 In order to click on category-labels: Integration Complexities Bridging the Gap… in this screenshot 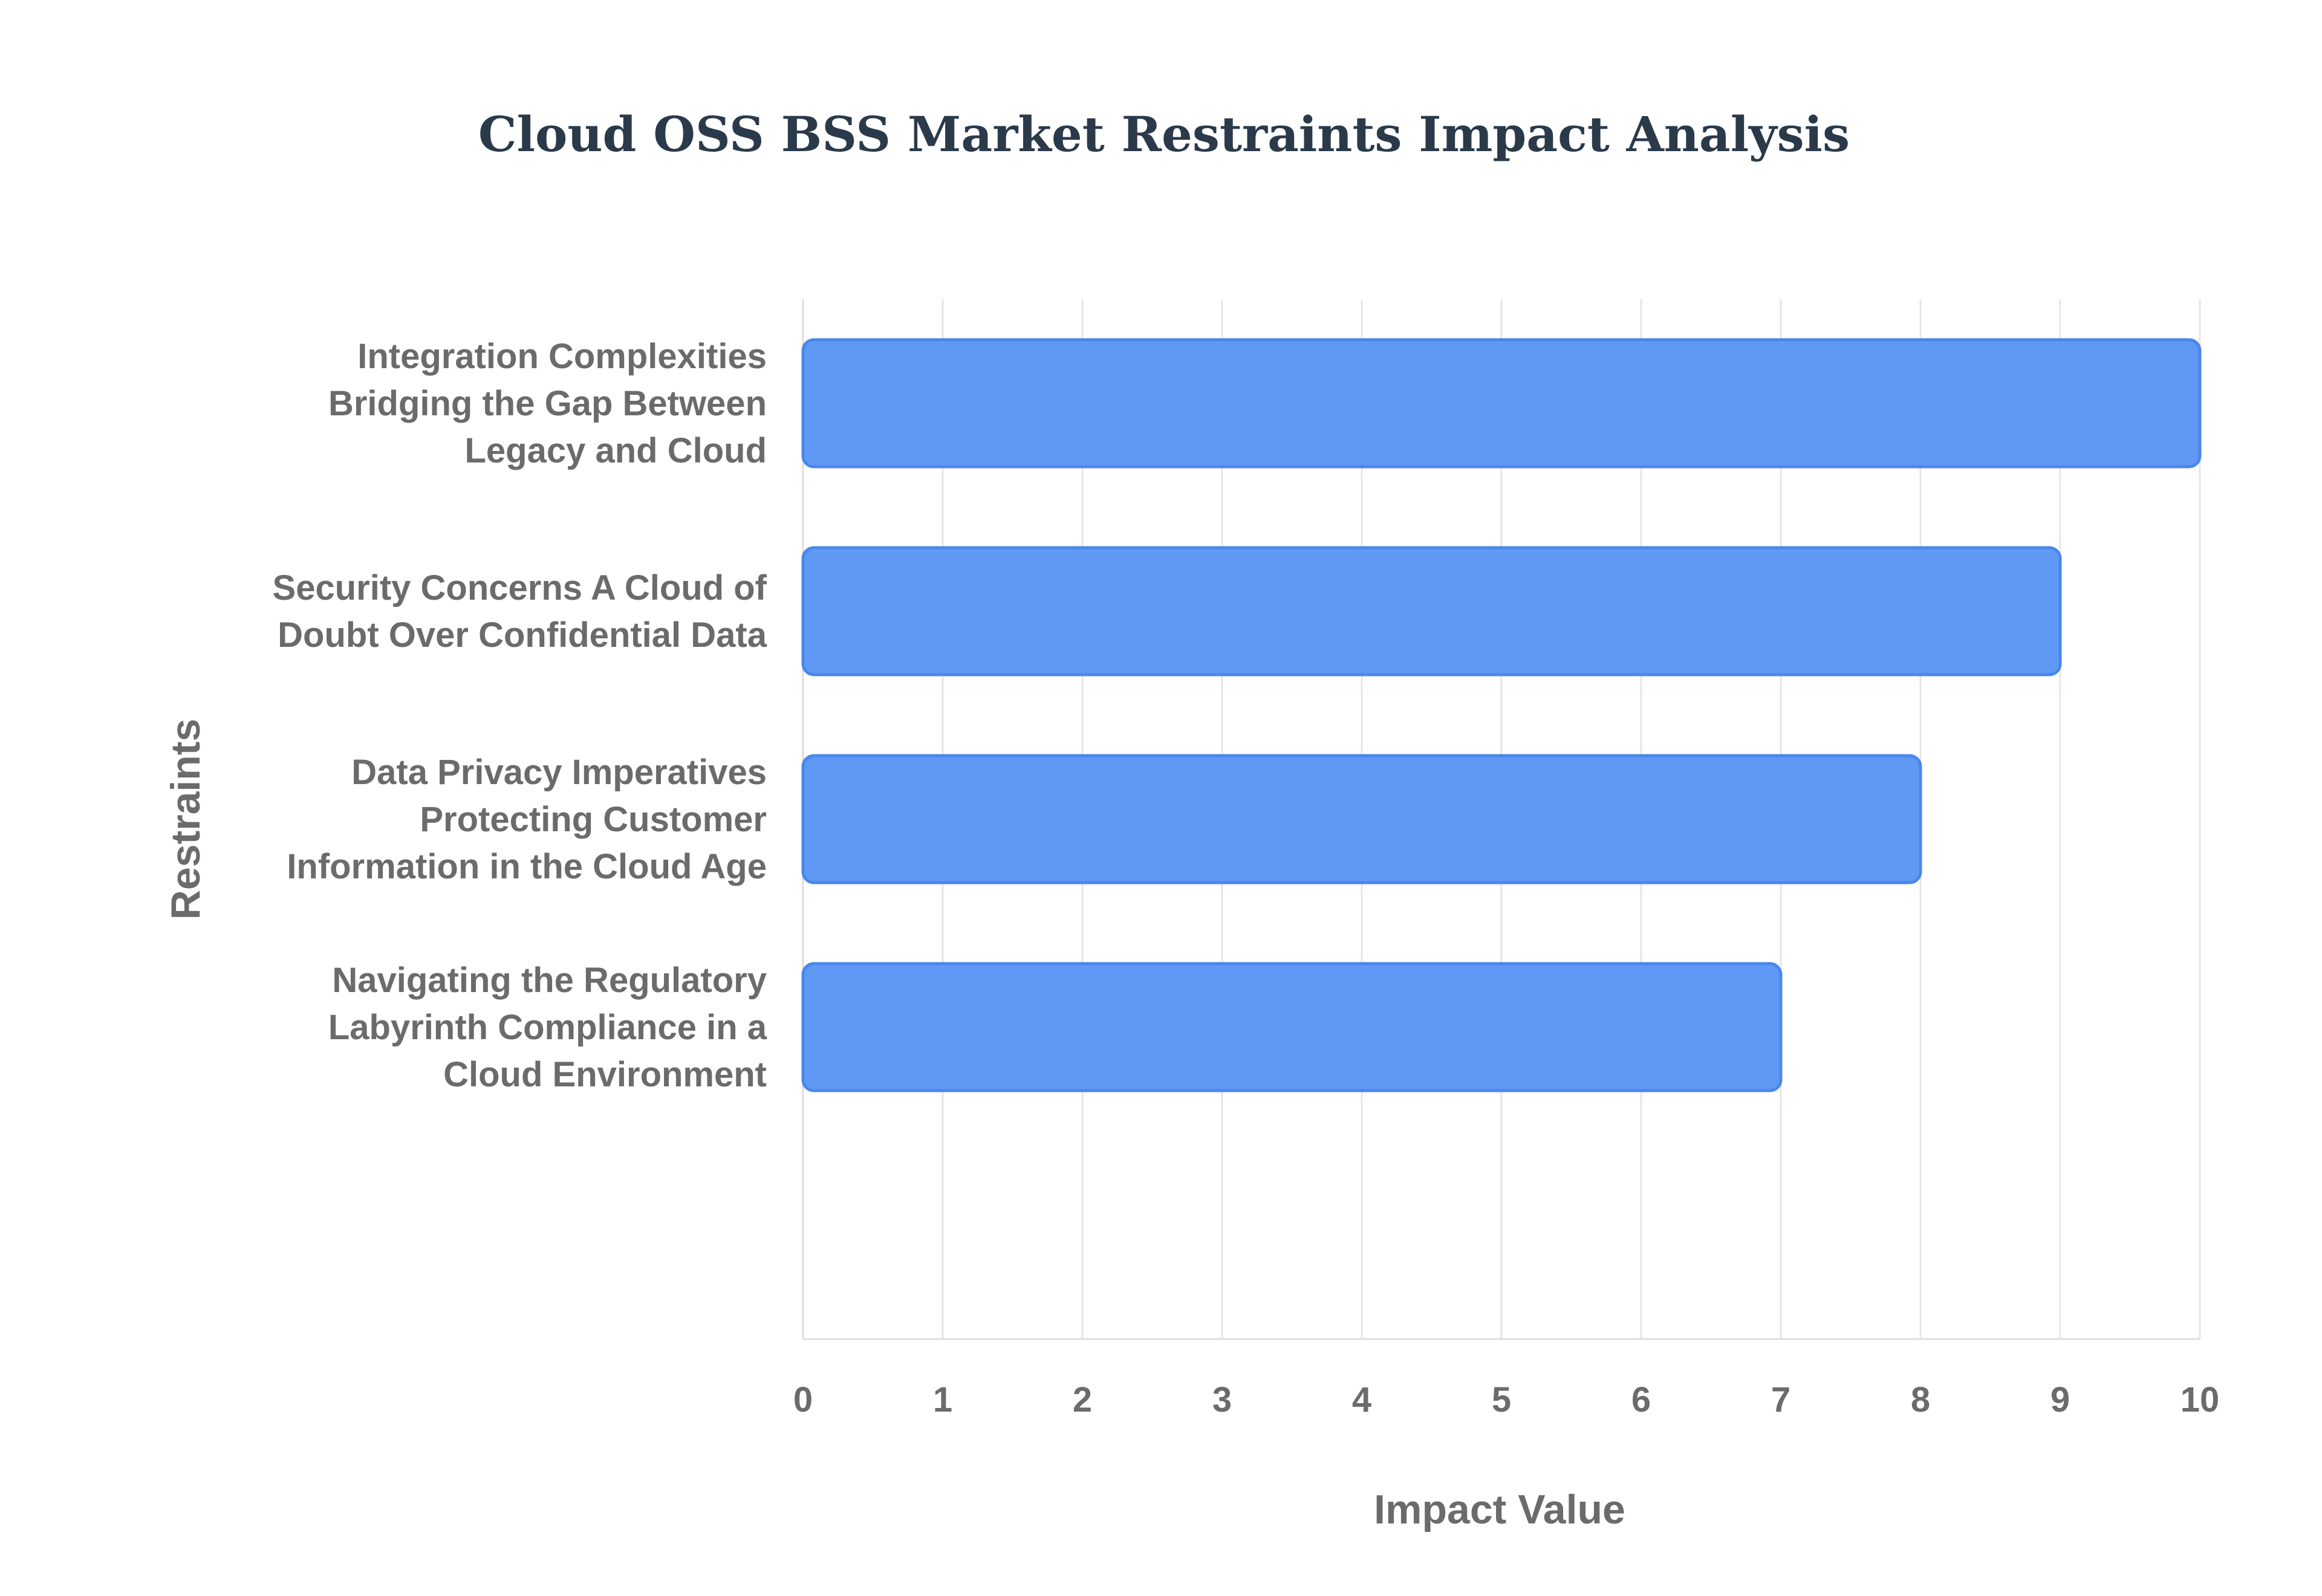, I will do `click(520, 715)`.